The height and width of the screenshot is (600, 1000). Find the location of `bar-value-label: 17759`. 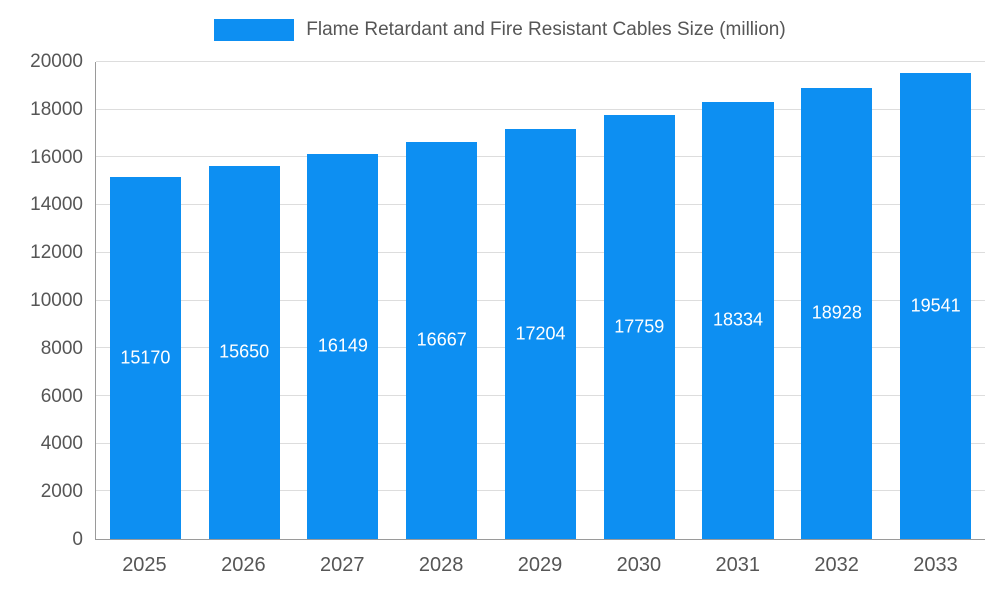

bar-value-label: 17759 is located at coordinates (639, 326).